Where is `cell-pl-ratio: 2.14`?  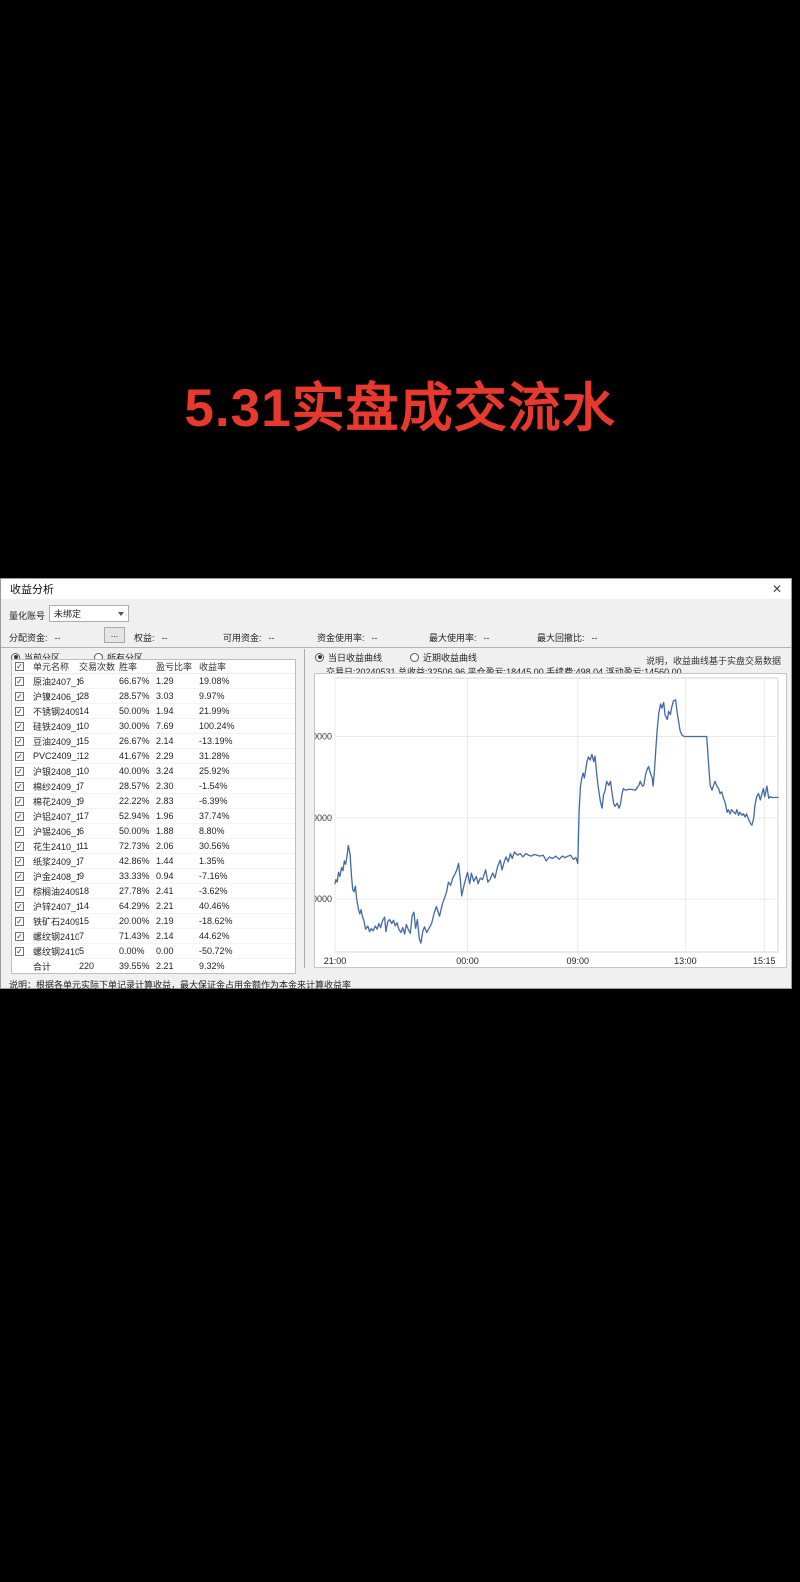 cell-pl-ratio: 2.14 is located at coordinates (165, 741).